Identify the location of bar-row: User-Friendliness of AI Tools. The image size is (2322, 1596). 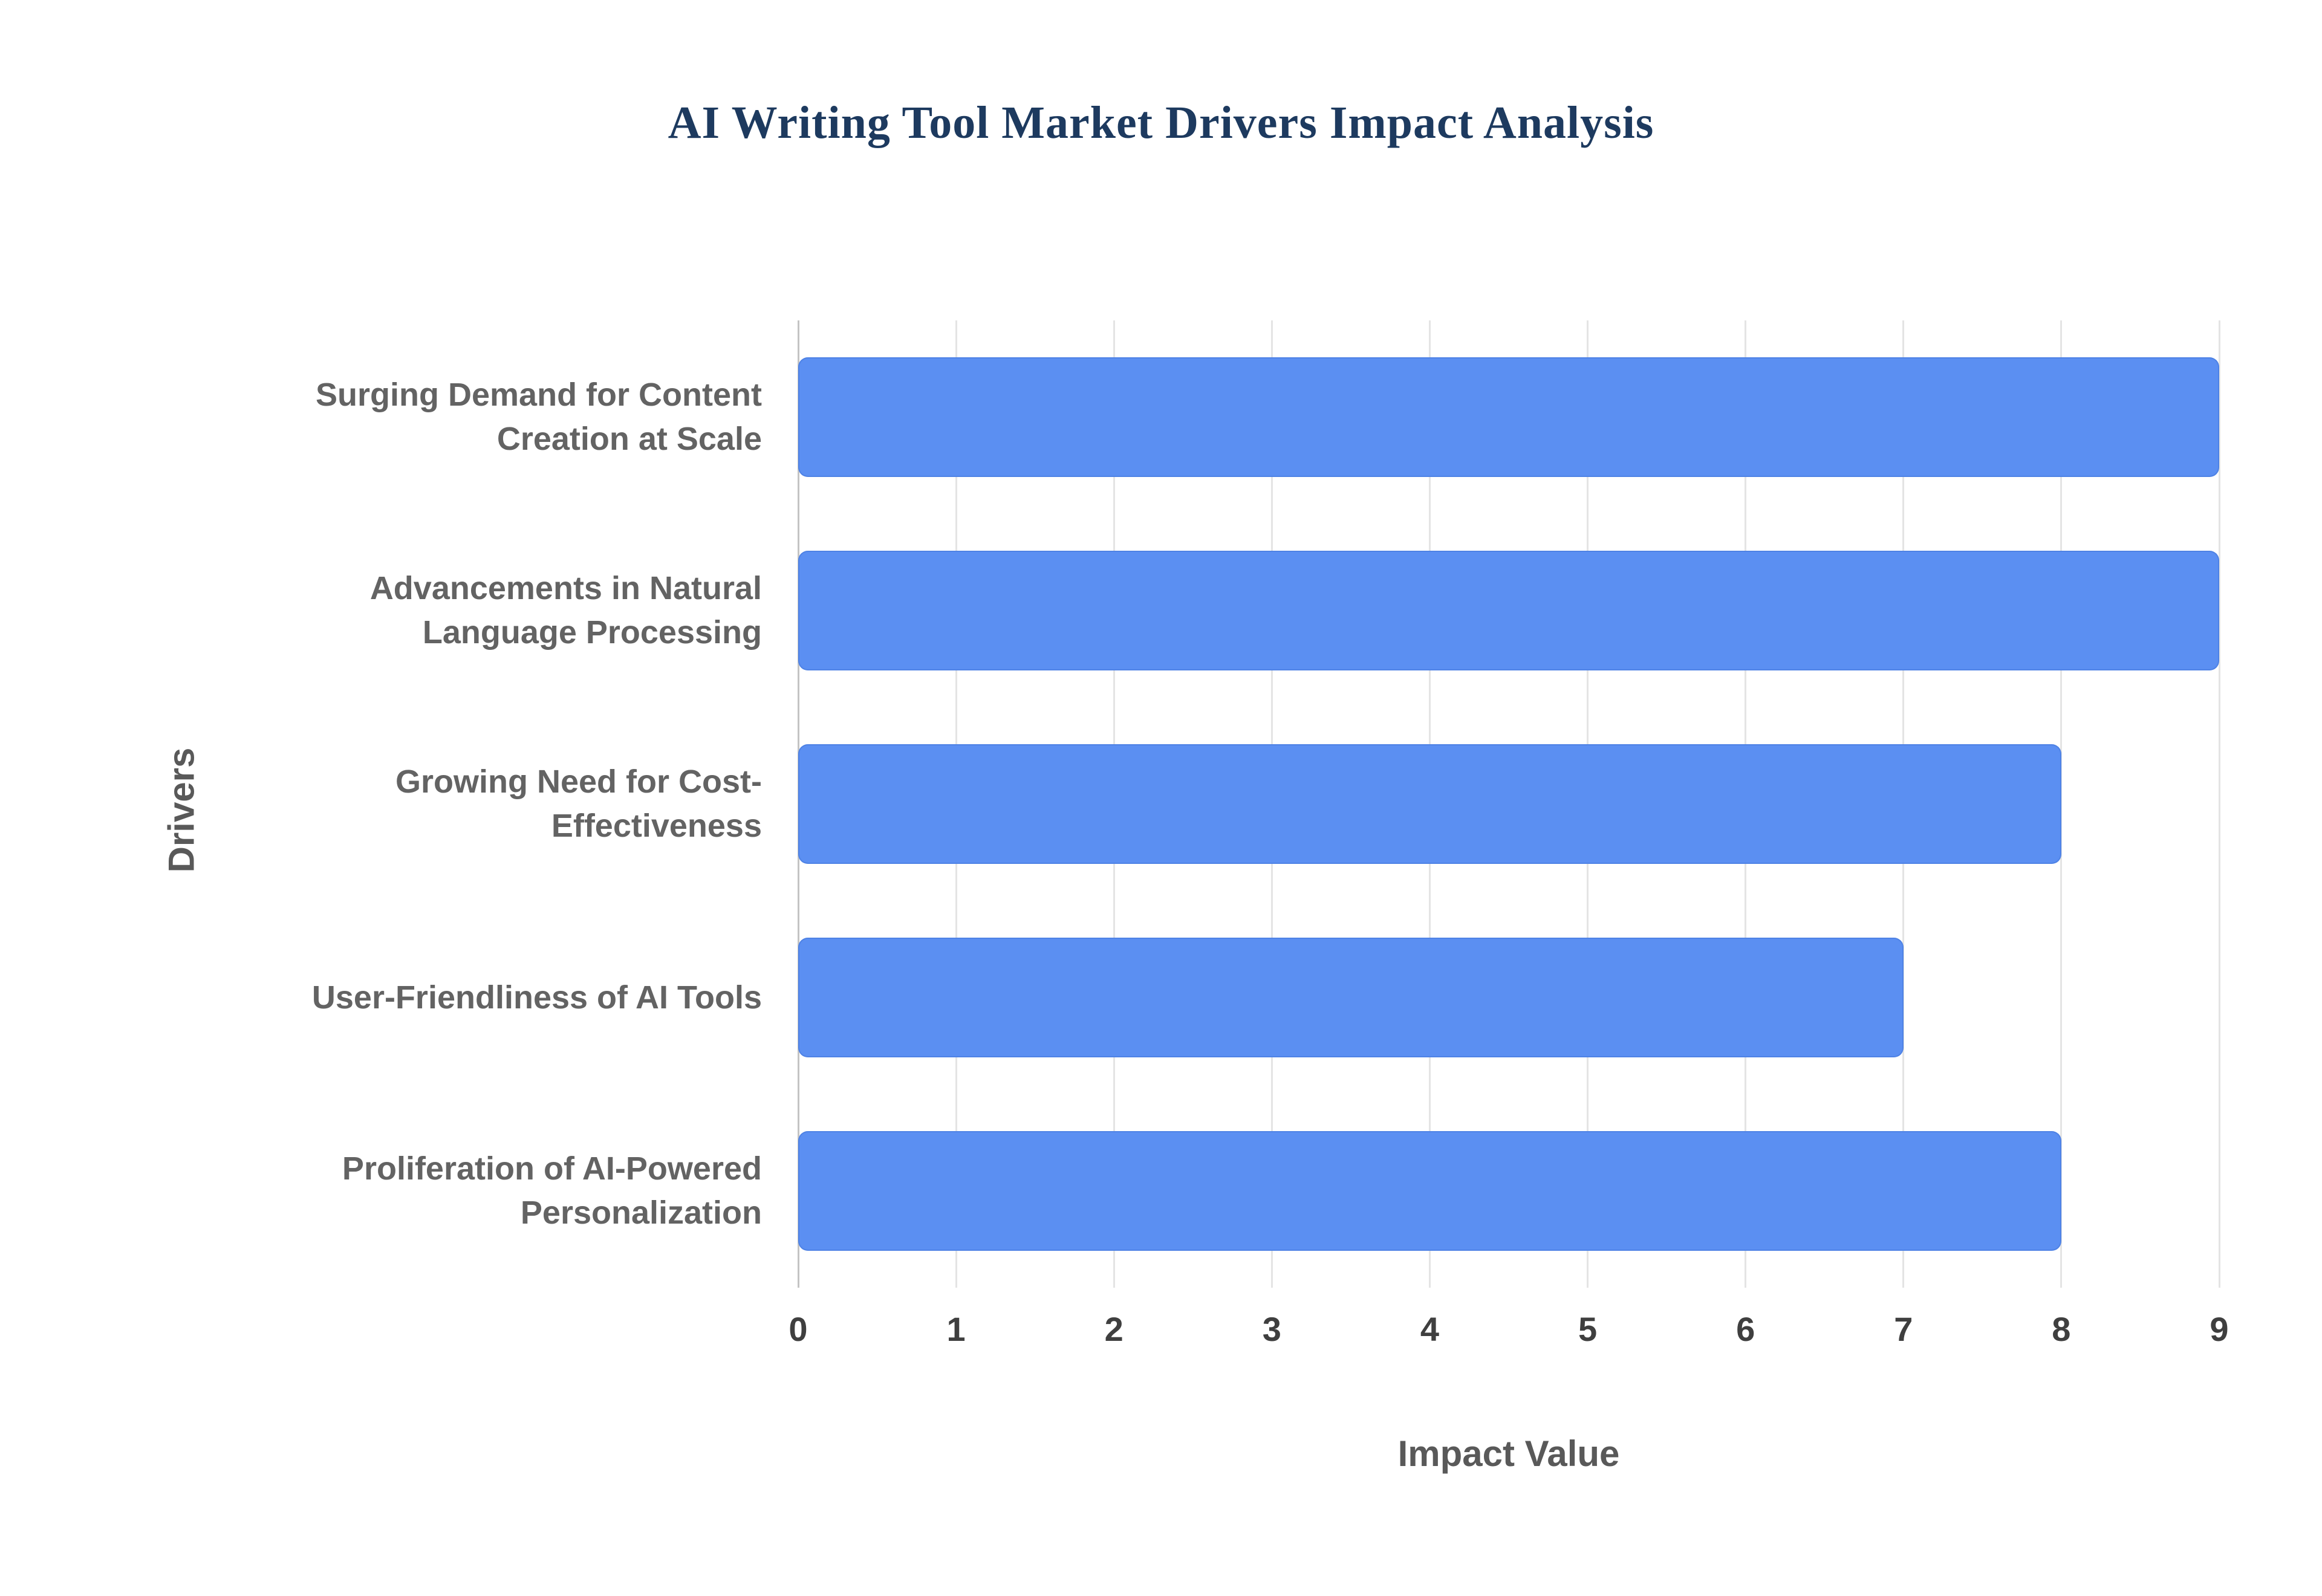
(1265, 997).